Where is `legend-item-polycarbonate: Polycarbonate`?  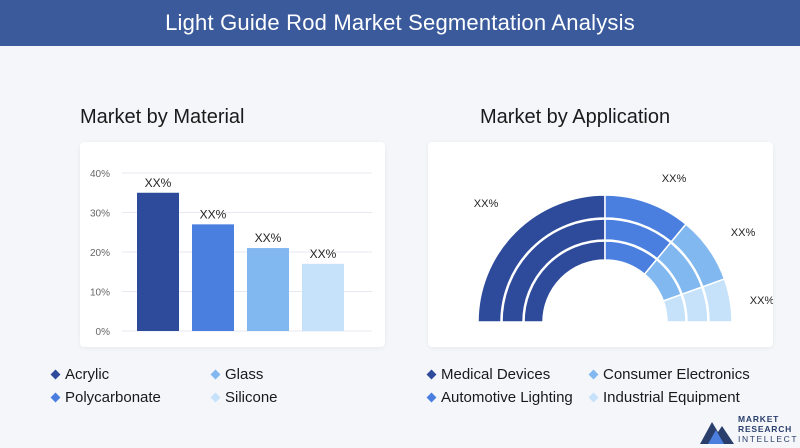
legend-item-polycarbonate: Polycarbonate is located at coordinates (105, 397).